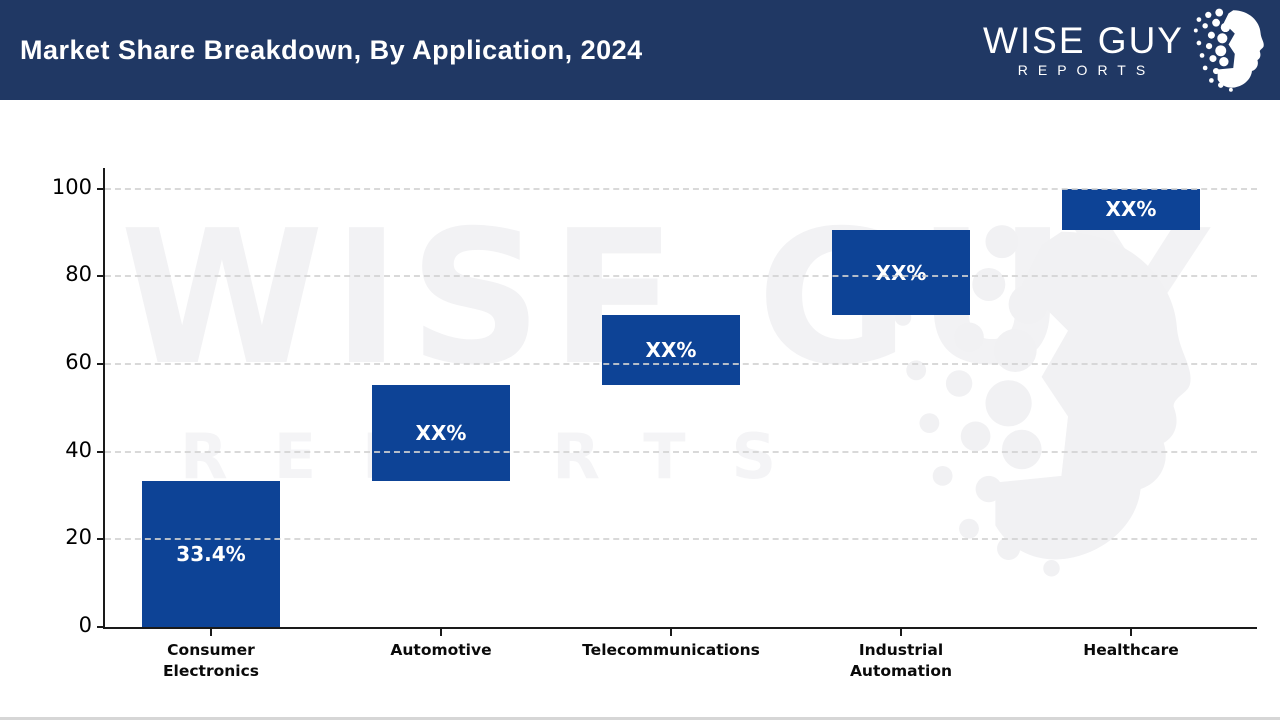 The image size is (1280, 720). I want to click on dotted-face-profile-icon, so click(1228, 50).